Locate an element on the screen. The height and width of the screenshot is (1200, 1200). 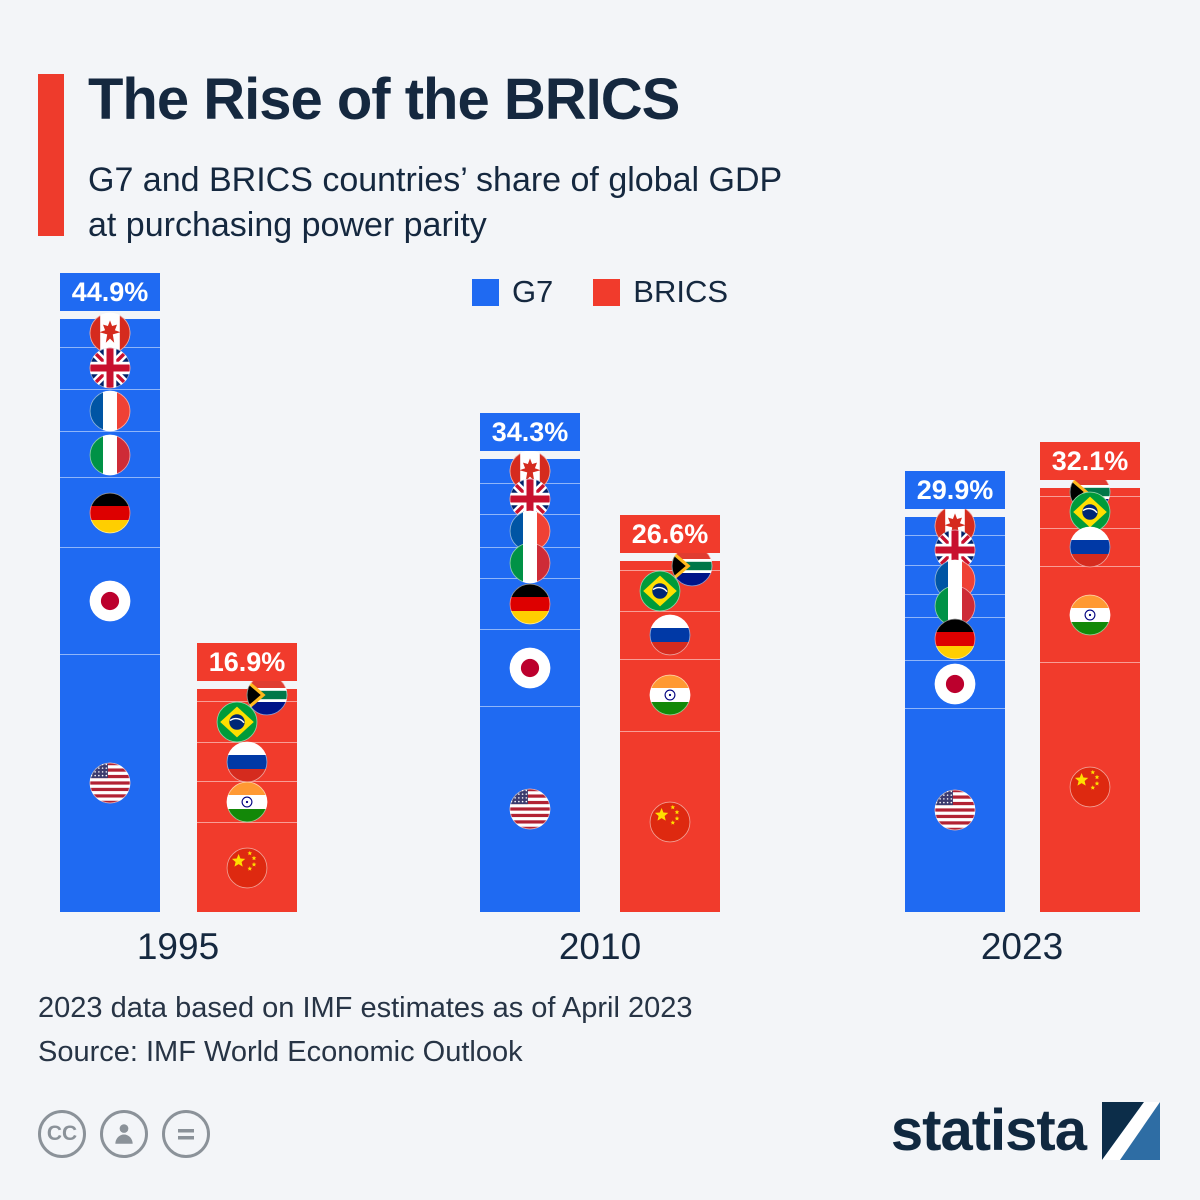
bar-brics-2023 is located at coordinates (1090, 691).